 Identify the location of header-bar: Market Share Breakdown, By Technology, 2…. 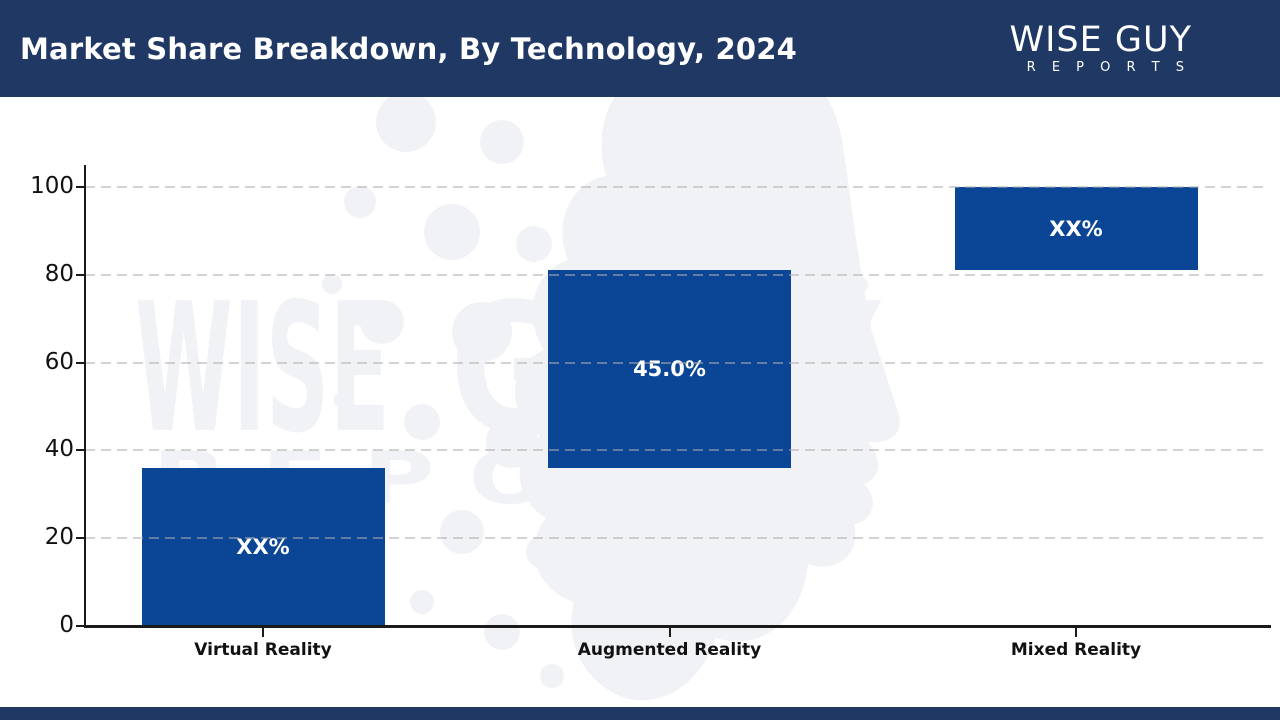
(640, 48).